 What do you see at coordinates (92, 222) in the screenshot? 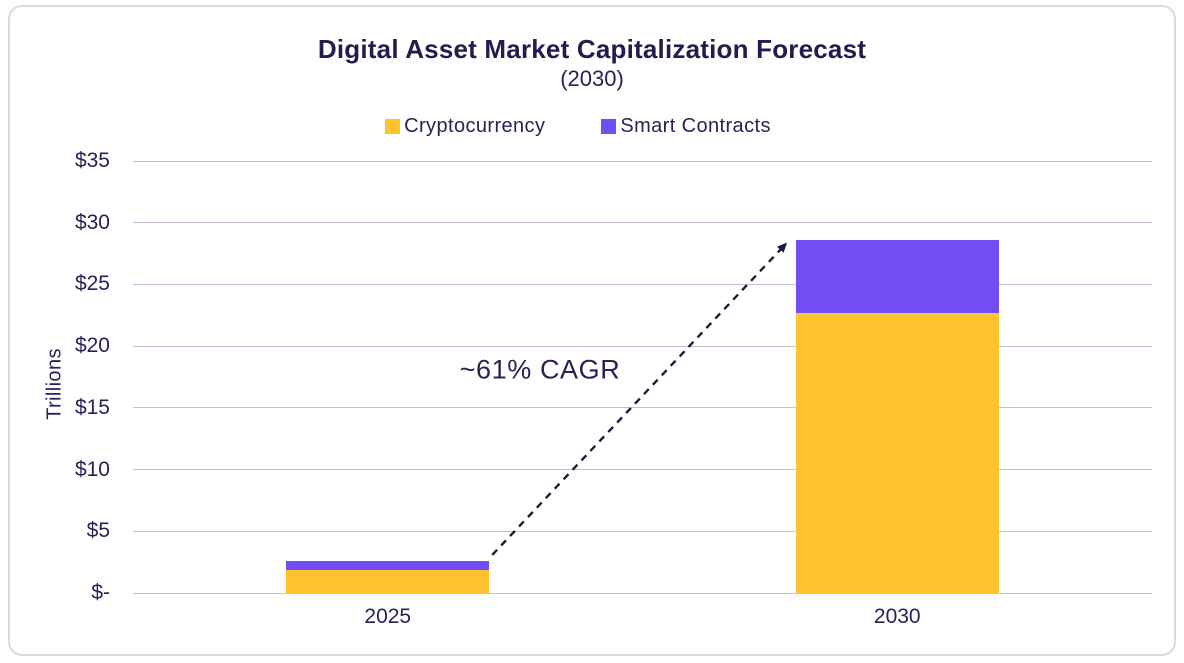
I see `y-tick-label: $30` at bounding box center [92, 222].